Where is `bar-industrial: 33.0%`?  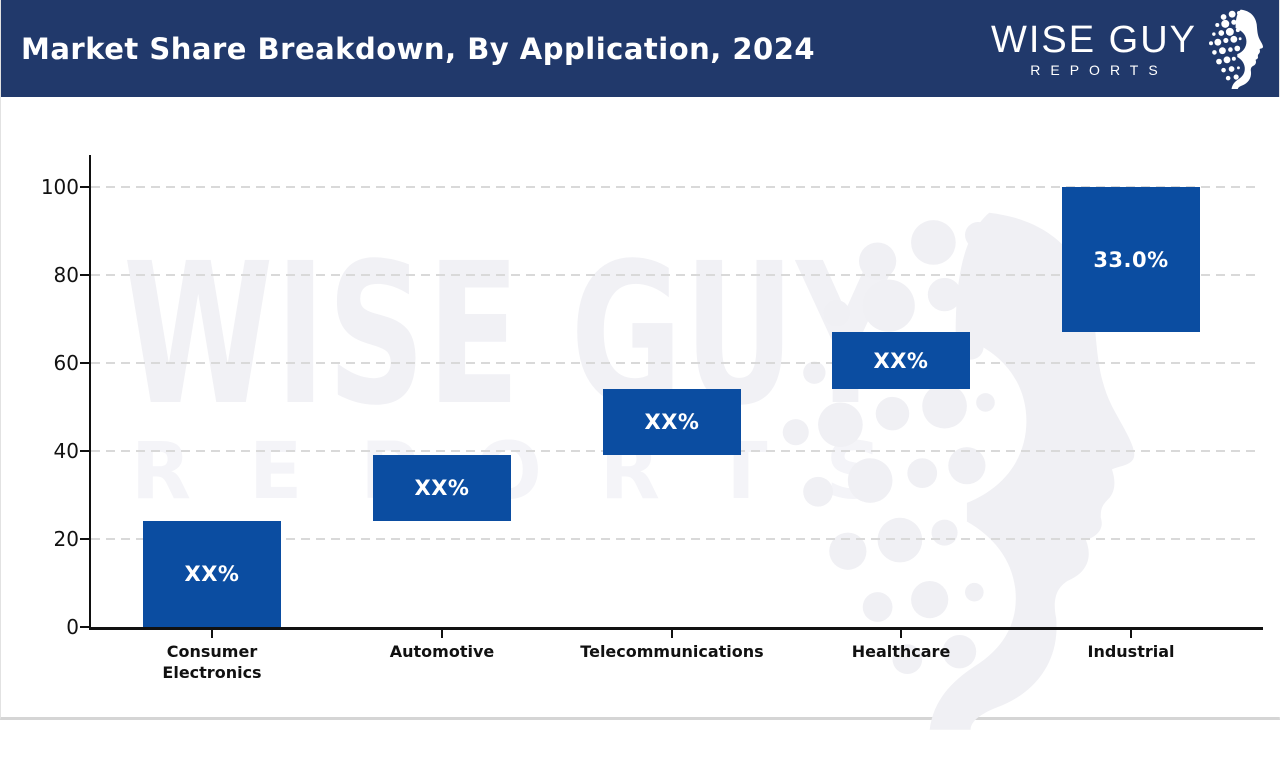 bar-industrial: 33.0% is located at coordinates (1131, 260).